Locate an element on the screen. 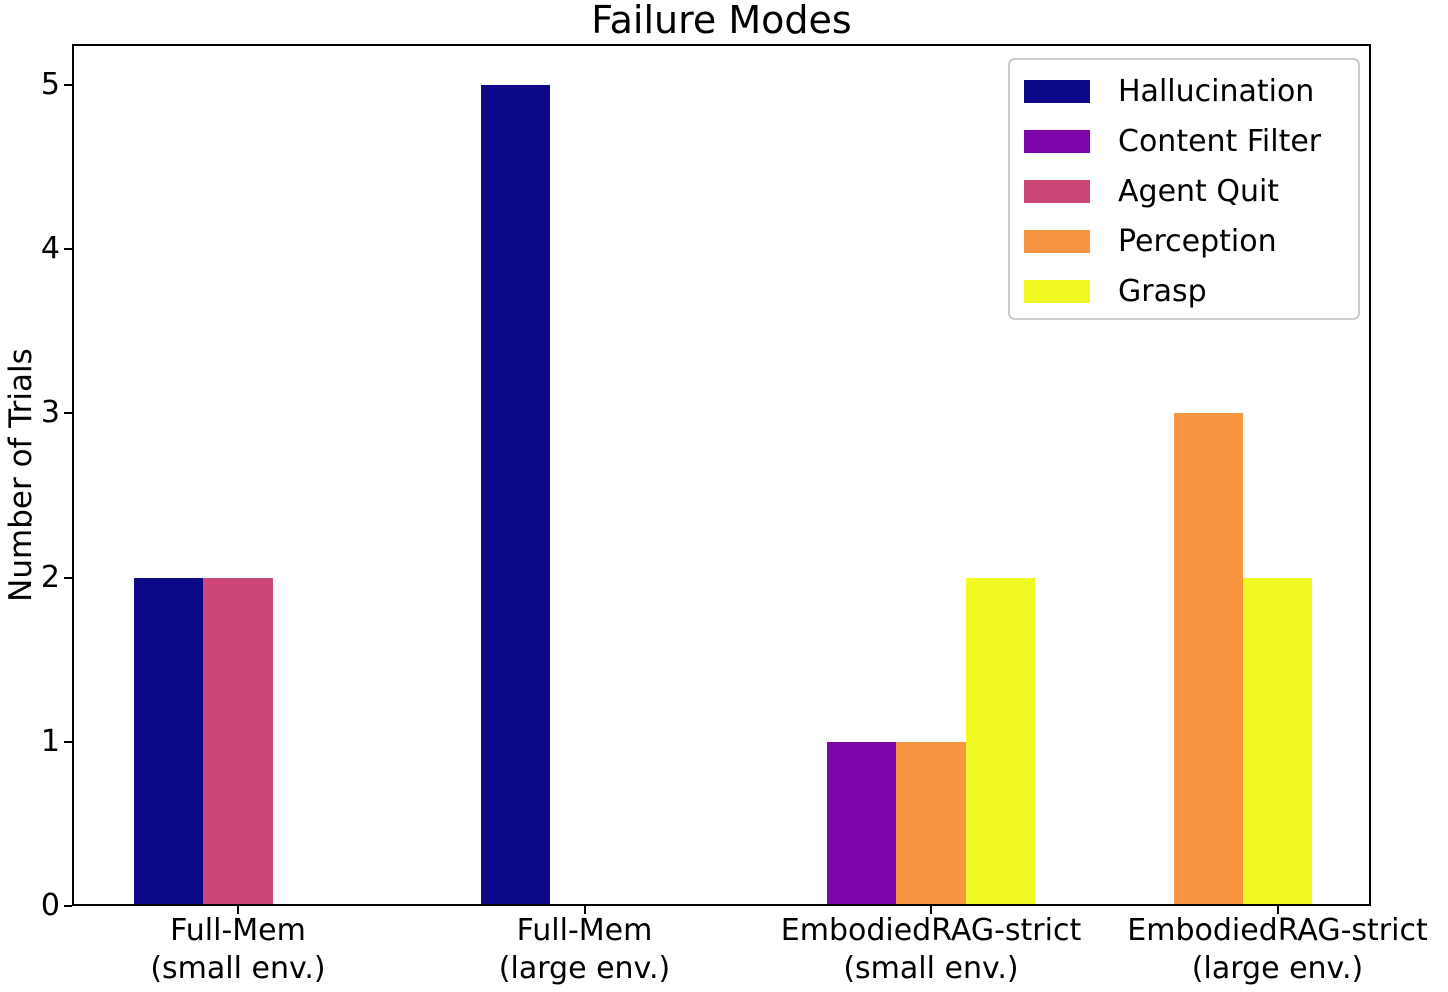 This screenshot has width=1448, height=992. legend-item: Content Filter is located at coordinates (1191, 141).